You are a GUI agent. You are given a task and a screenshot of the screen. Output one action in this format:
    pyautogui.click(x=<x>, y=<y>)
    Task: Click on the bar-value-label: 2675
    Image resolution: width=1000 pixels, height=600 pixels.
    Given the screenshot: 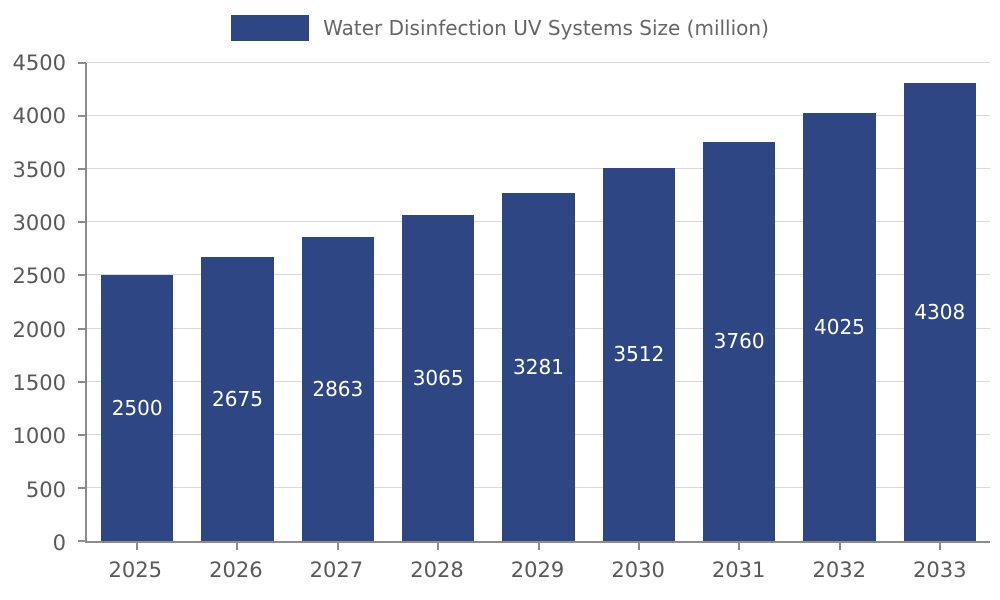 What is the action you would take?
    pyautogui.click(x=237, y=398)
    